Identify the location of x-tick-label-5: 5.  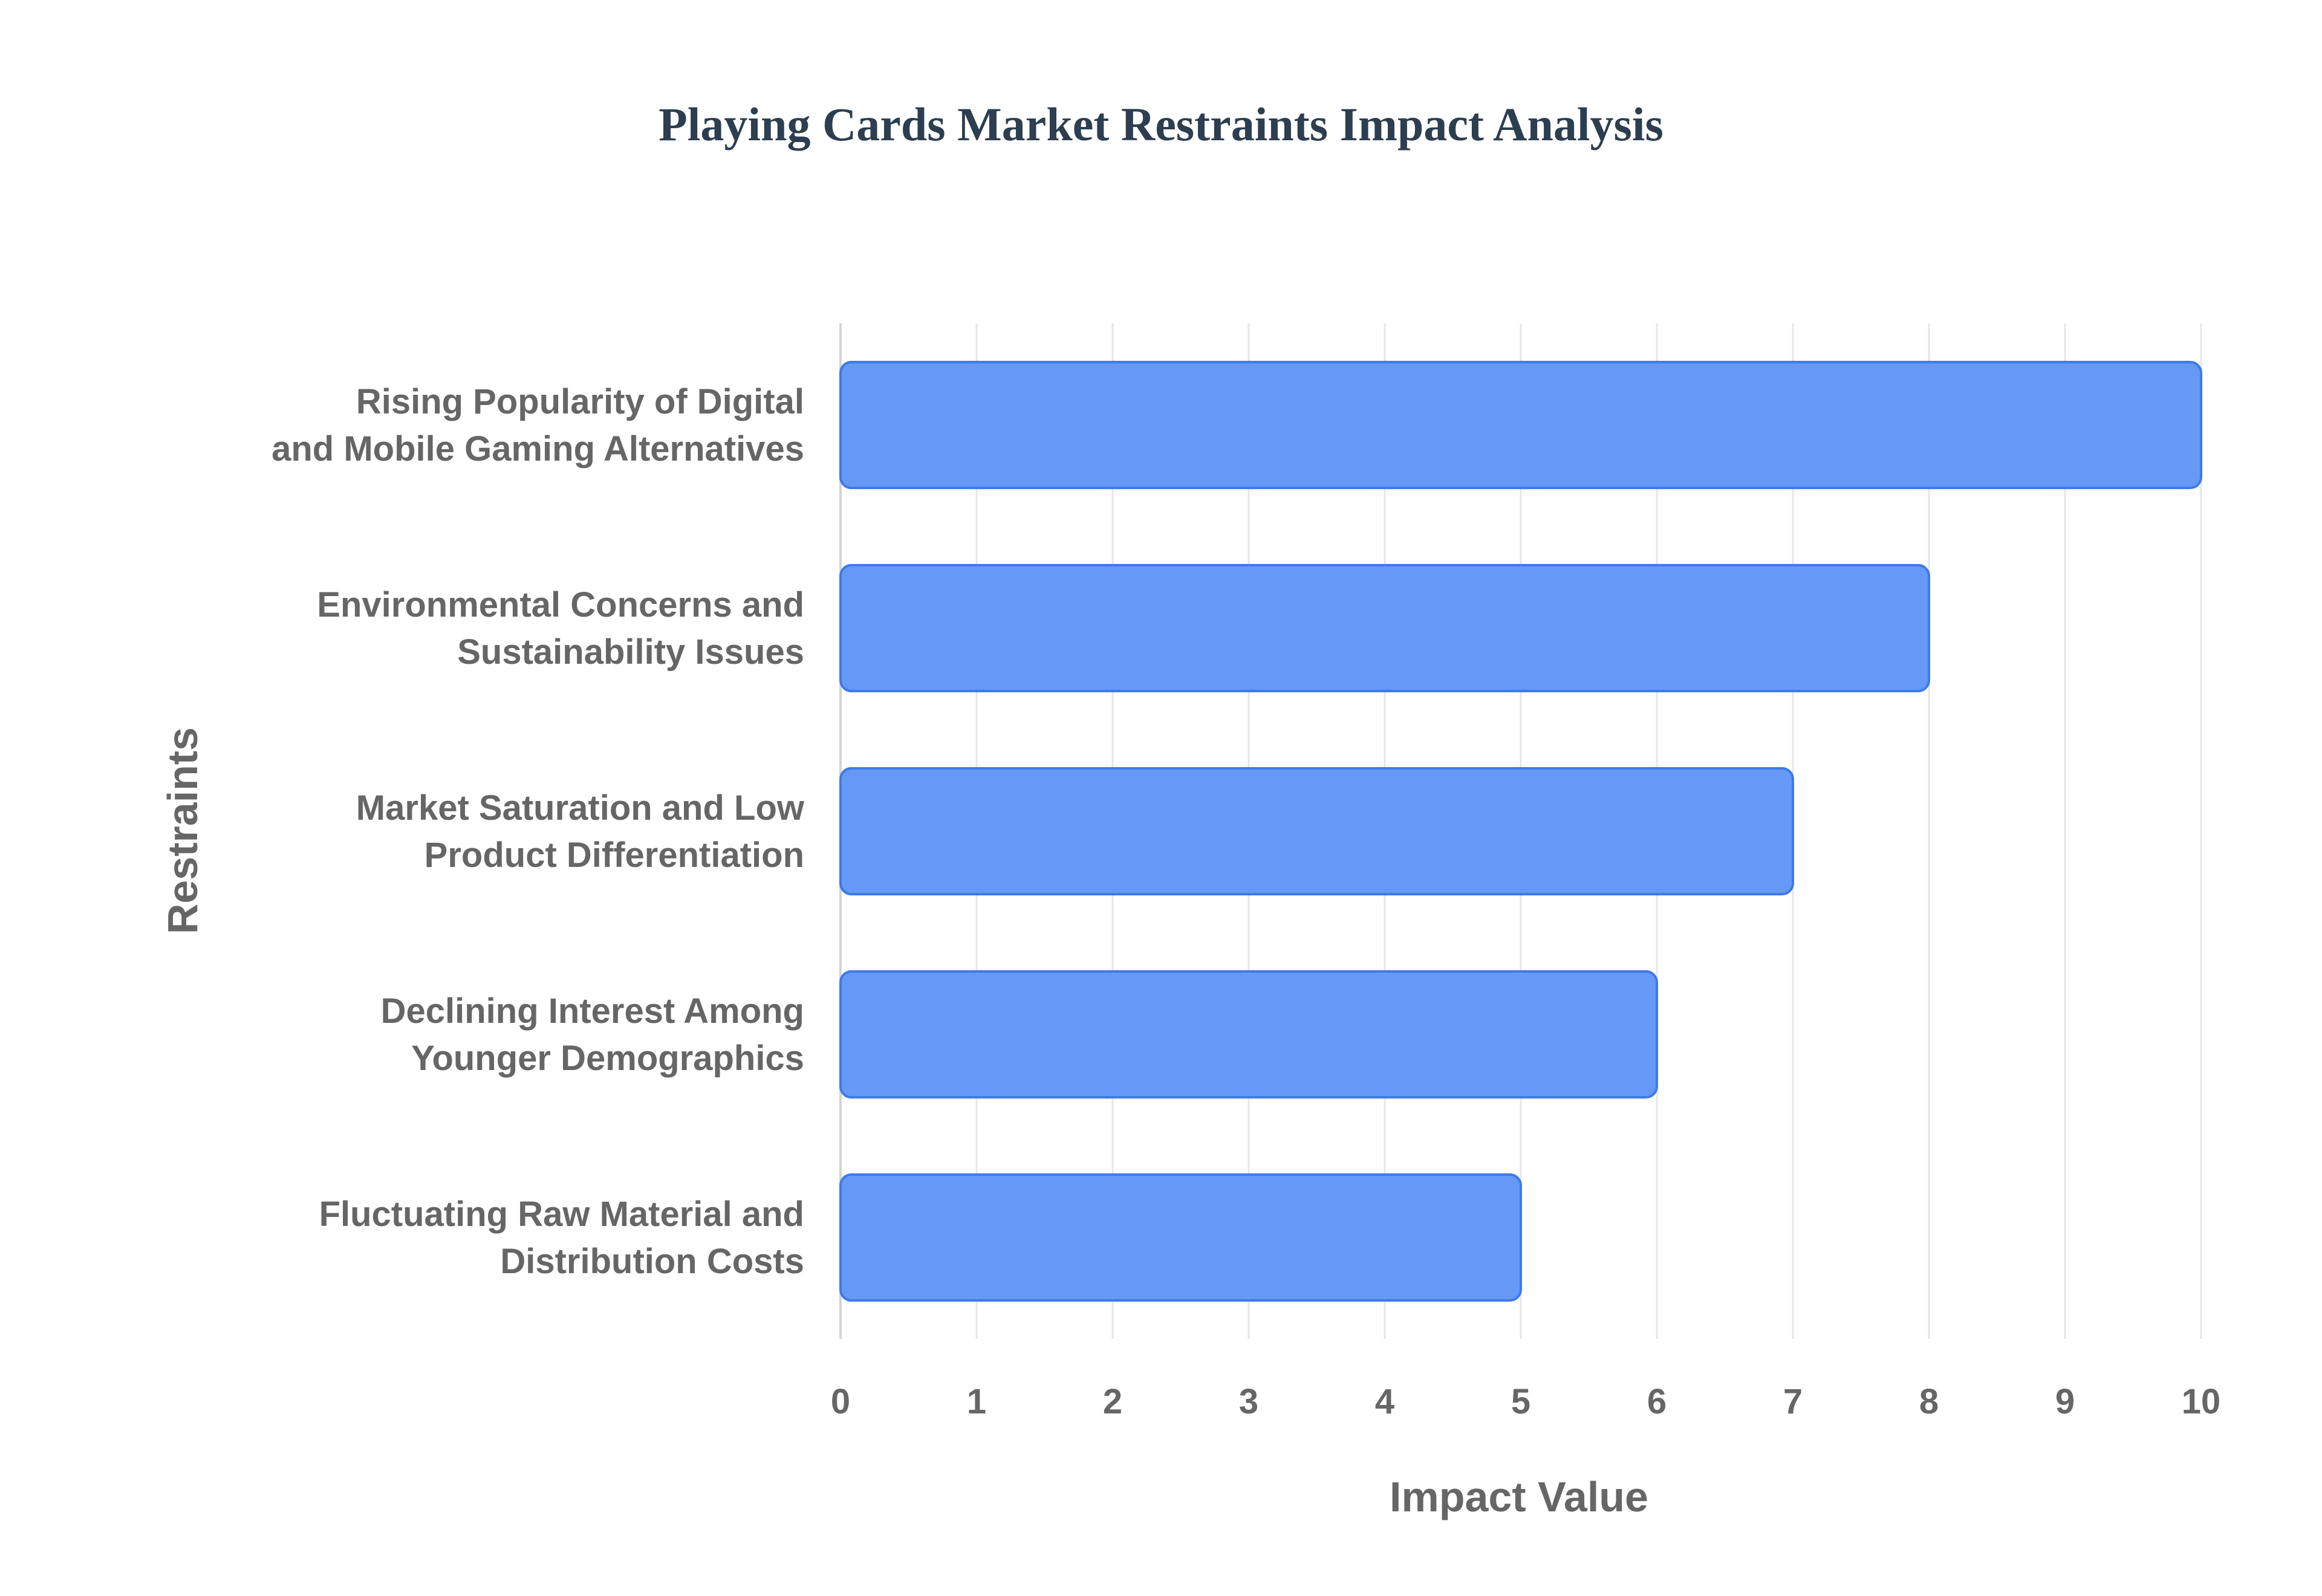
(1520, 1401).